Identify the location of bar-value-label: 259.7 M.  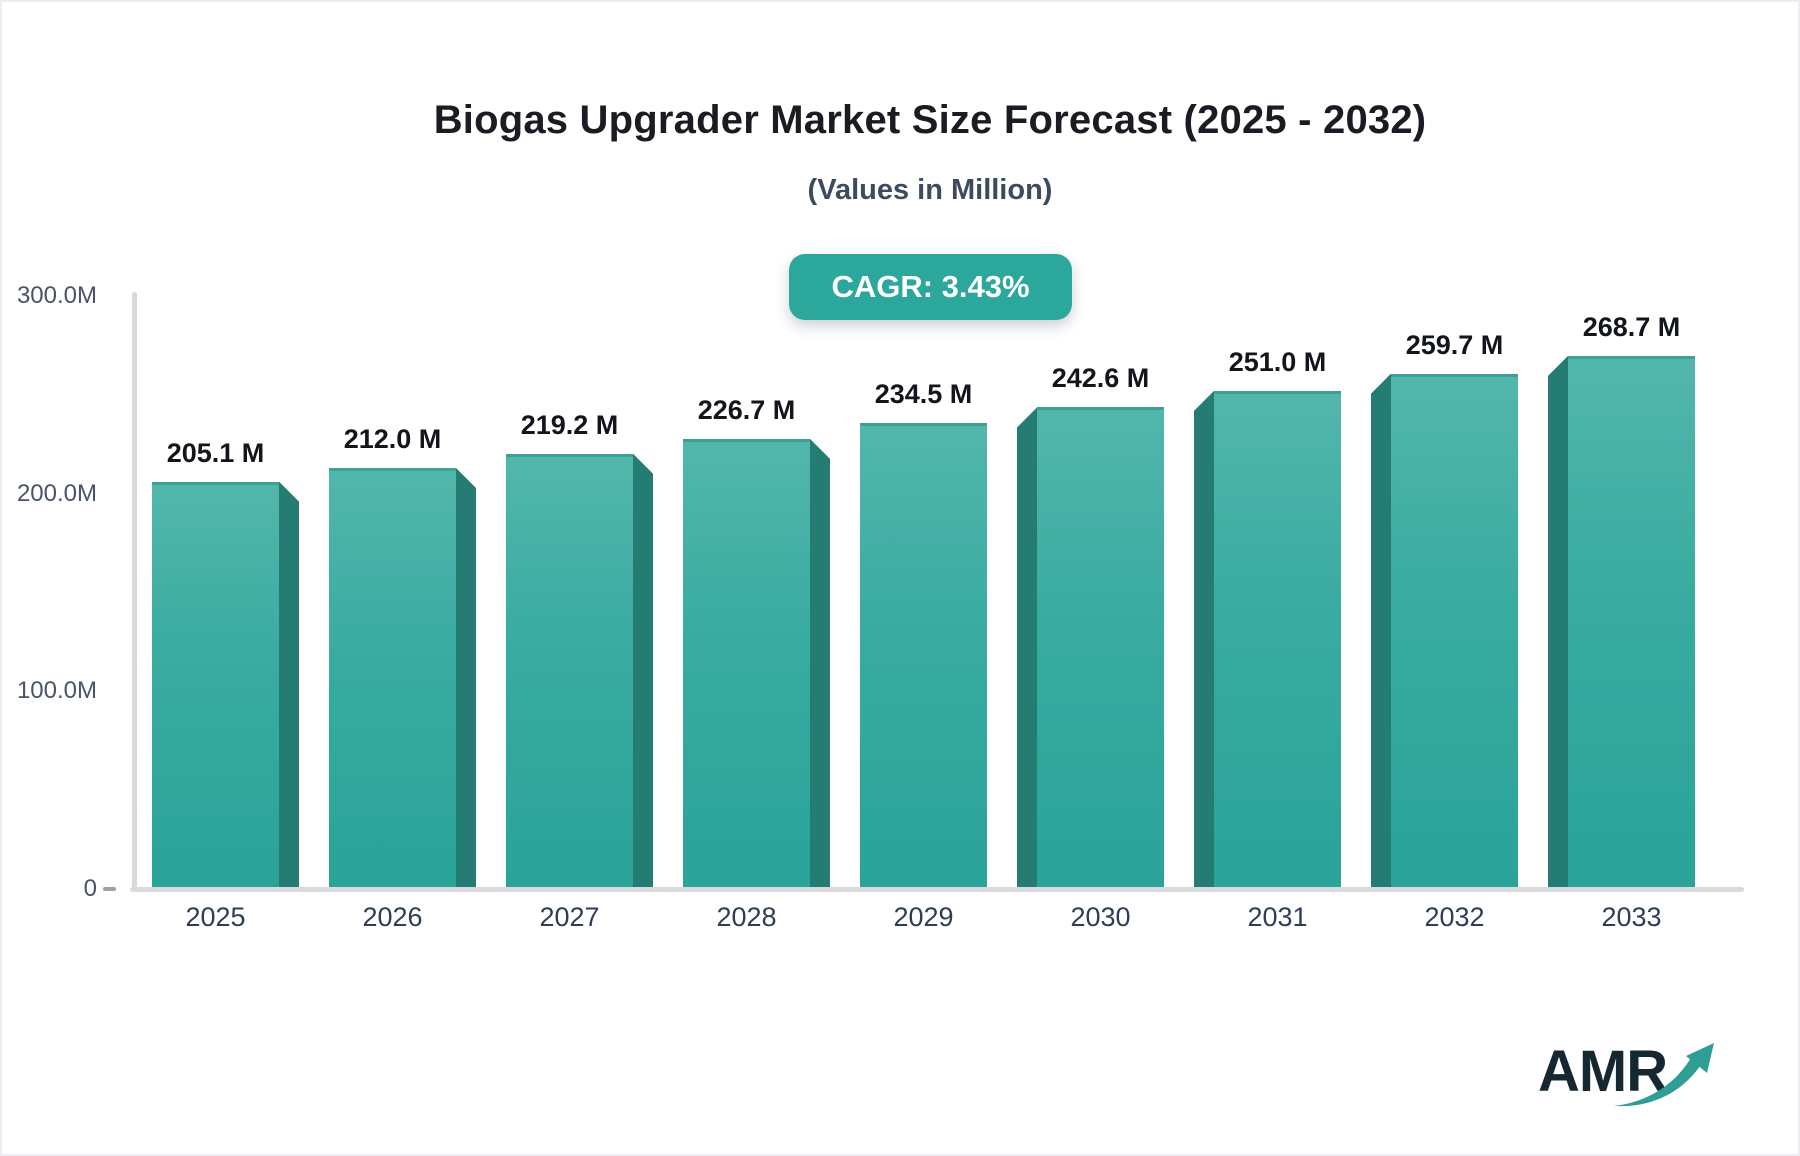
(1454, 344).